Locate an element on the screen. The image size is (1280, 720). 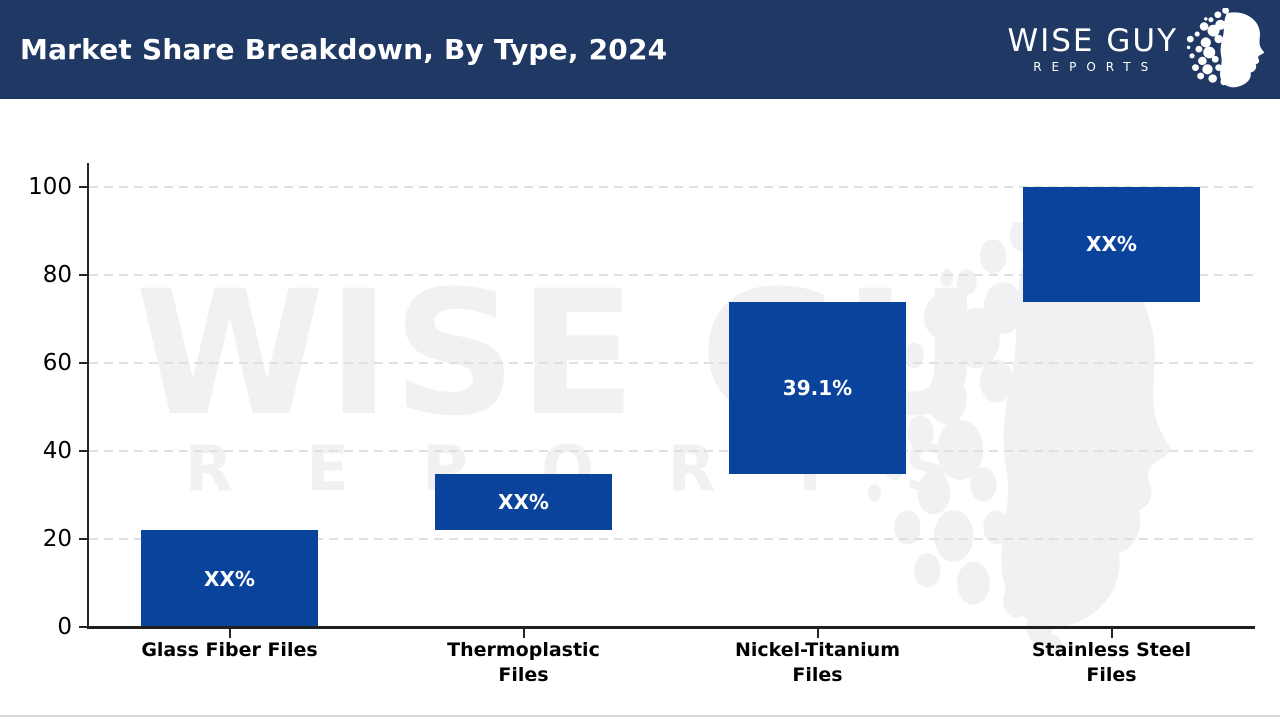
footer-divider is located at coordinates (640, 716).